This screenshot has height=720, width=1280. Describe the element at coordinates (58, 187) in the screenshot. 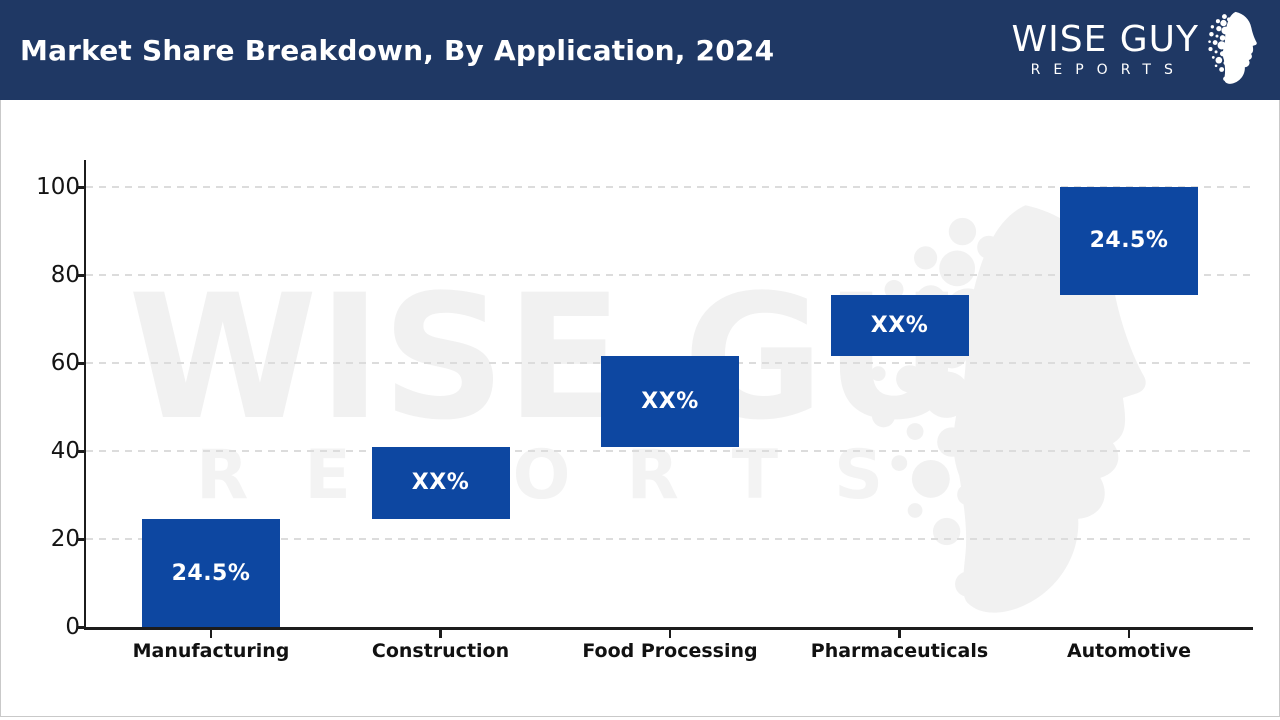

I see `y-tick-label: 100` at that location.